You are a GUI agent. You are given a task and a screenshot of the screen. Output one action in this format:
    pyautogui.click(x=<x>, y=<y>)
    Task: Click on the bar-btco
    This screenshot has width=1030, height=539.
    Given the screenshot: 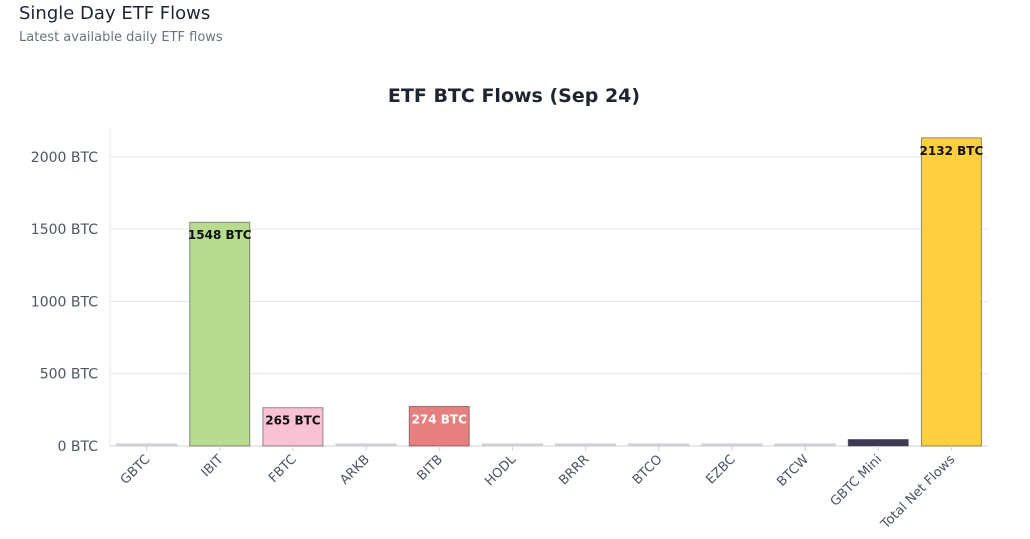 What is the action you would take?
    pyautogui.click(x=659, y=445)
    